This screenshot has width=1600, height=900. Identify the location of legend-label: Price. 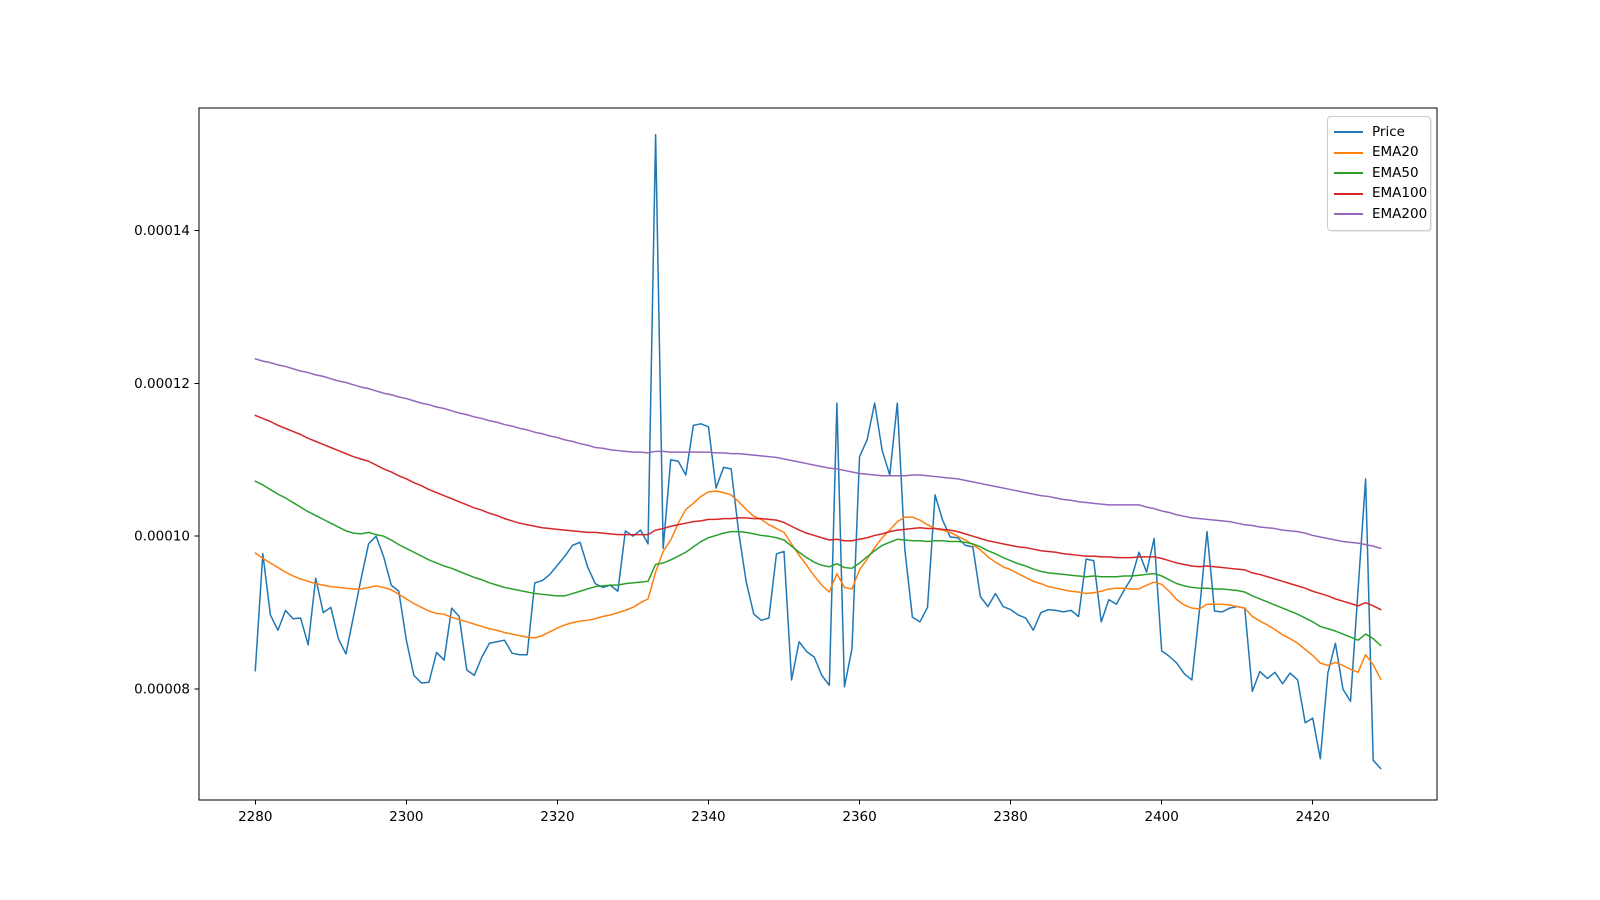
(1388, 131).